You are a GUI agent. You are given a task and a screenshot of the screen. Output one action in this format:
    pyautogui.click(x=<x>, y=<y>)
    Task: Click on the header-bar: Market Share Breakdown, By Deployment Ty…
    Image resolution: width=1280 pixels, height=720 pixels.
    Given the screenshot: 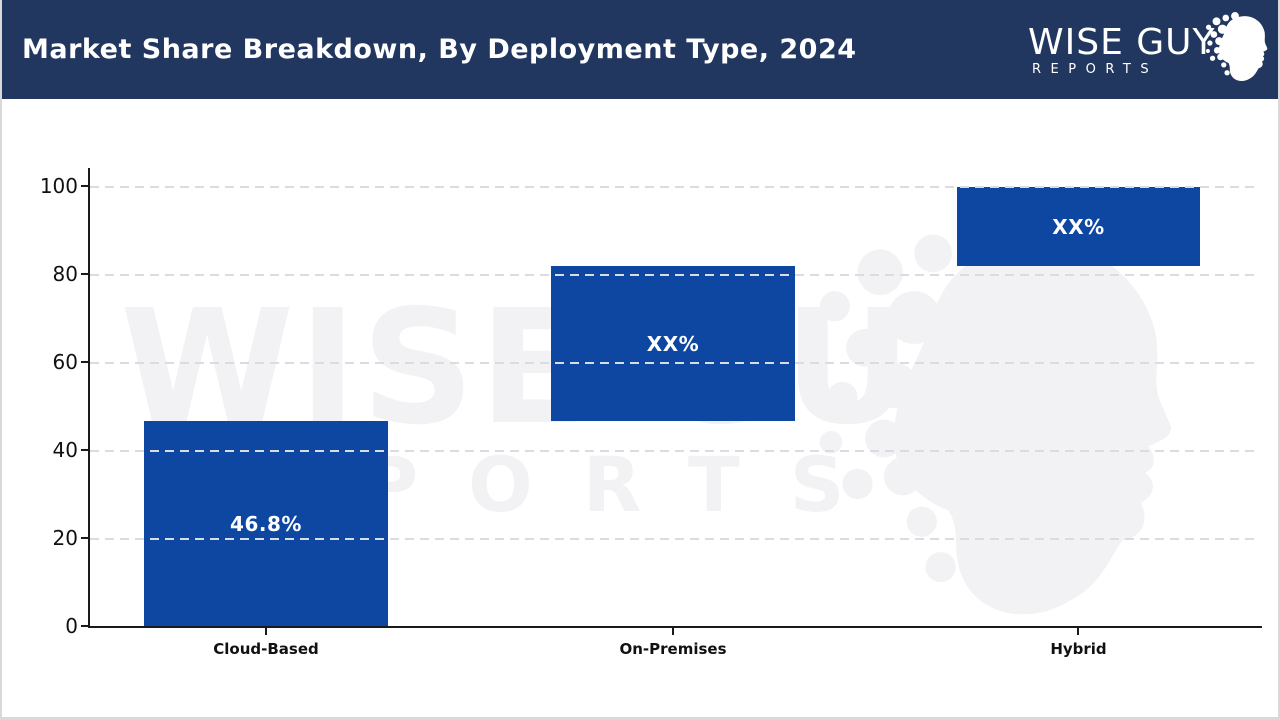 What is the action you would take?
    pyautogui.click(x=640, y=49)
    